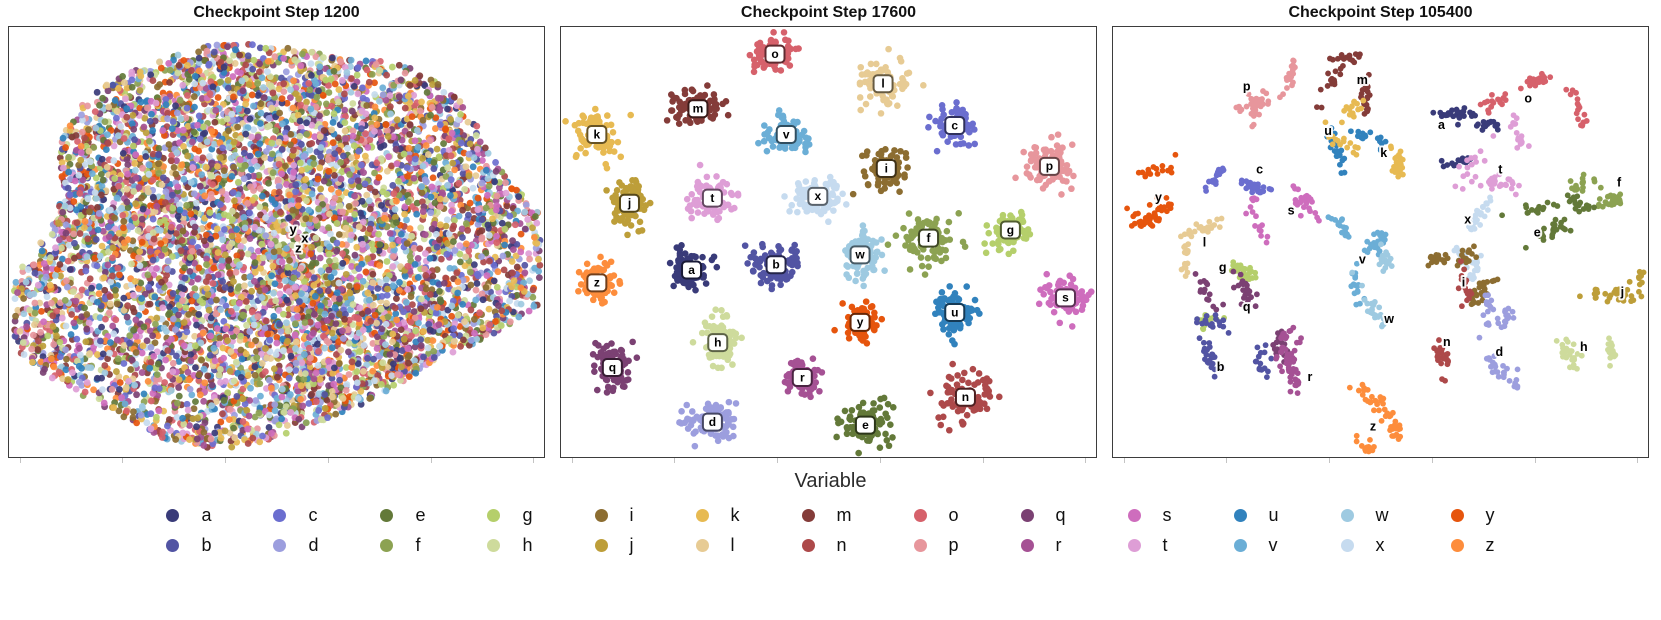 Image resolution: width=1661 pixels, height=620 pixels. Describe the element at coordinates (188, 545) in the screenshot. I see `legend-entry-b: b` at that location.